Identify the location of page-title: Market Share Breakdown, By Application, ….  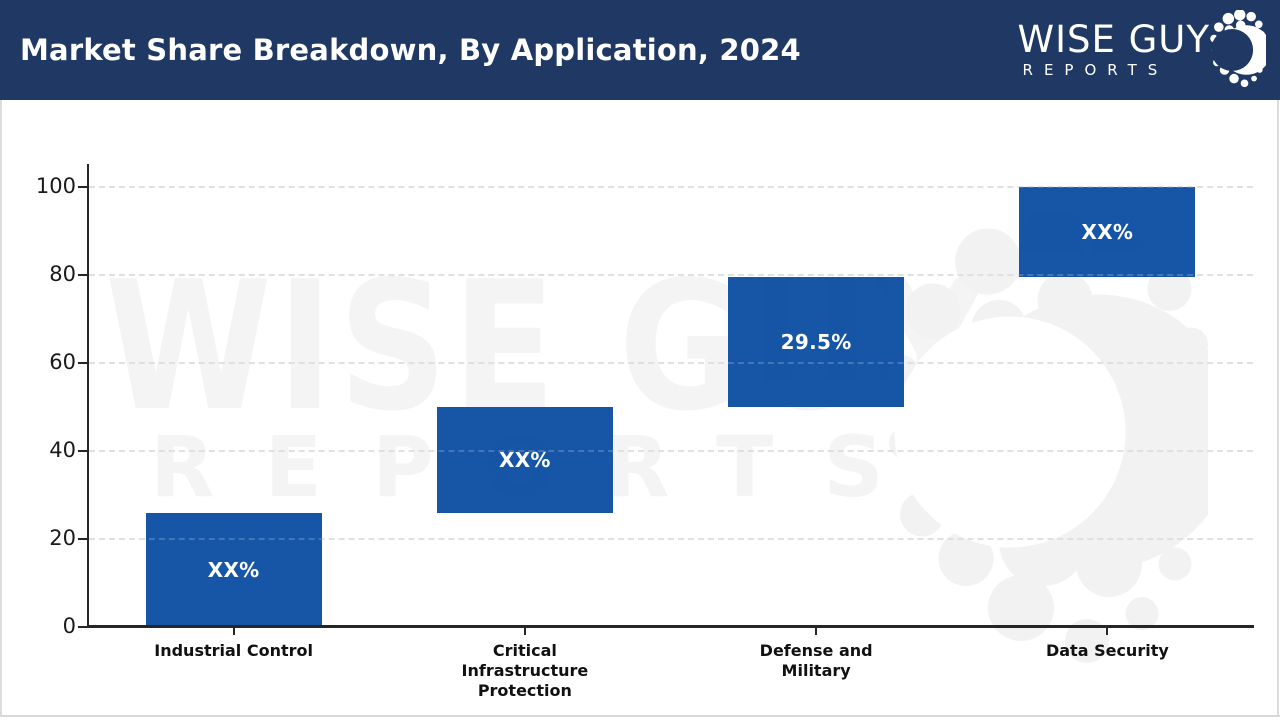
(410, 50).